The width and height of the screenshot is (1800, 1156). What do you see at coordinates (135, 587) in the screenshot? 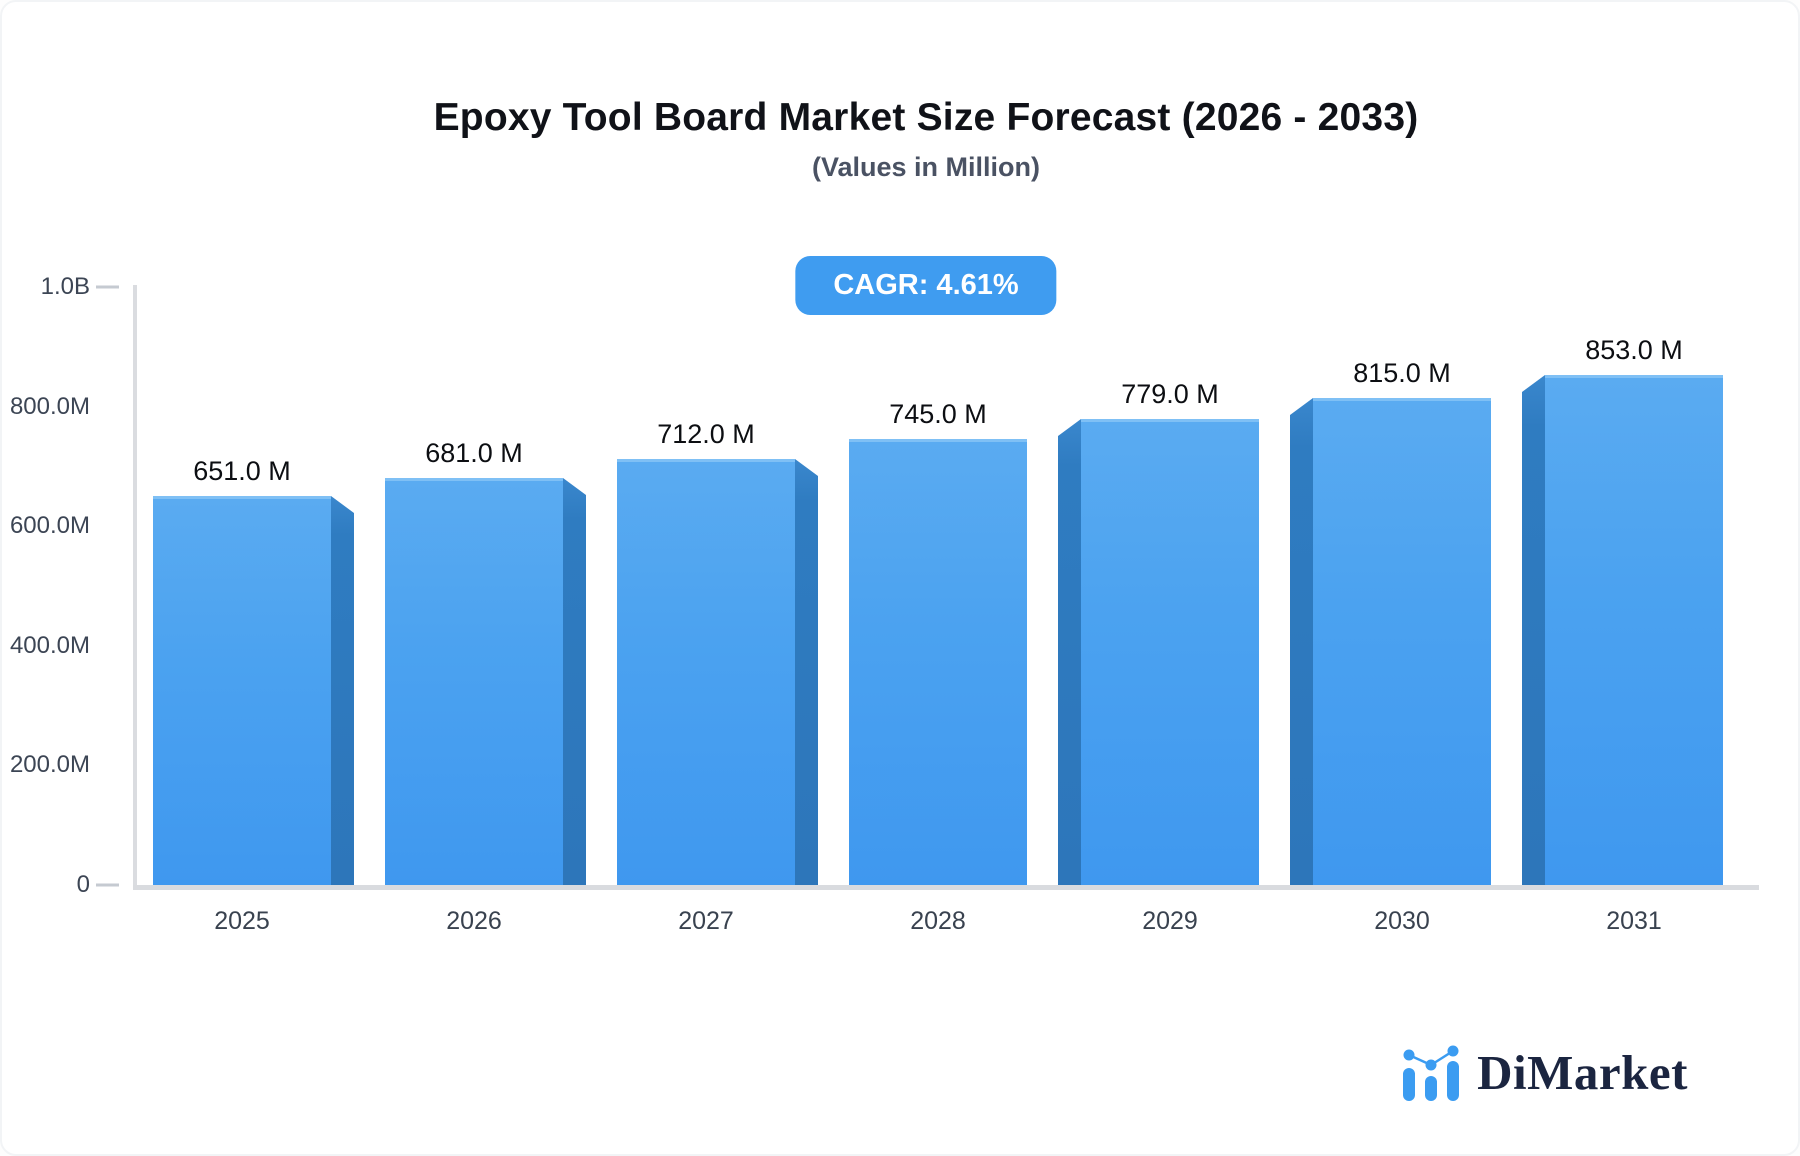
I see `y-axis-line` at bounding box center [135, 587].